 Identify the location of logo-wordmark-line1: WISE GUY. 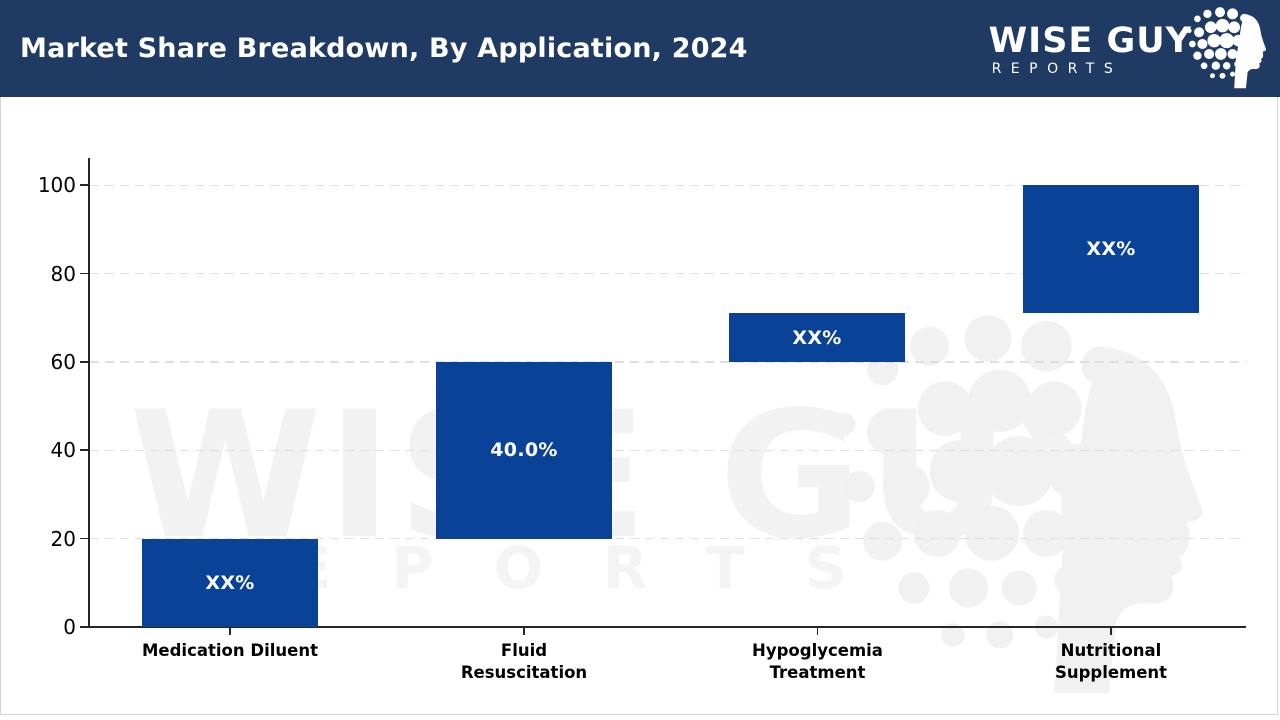
(1090, 40).